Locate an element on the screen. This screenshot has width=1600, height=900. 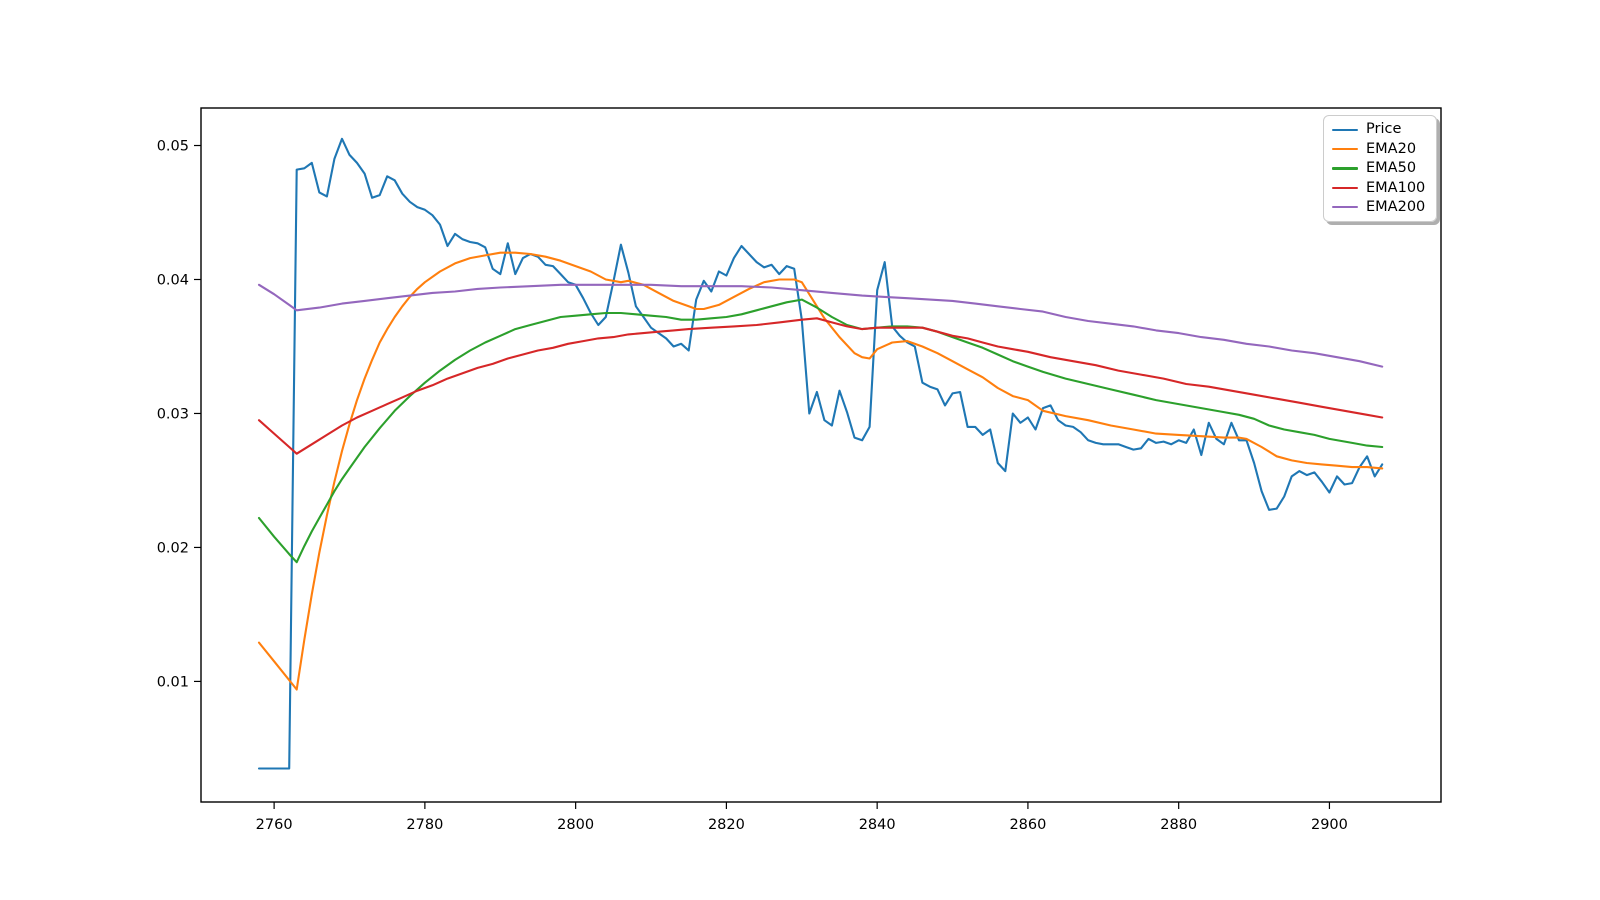
legend-swatch-ema100 is located at coordinates (1345, 187).